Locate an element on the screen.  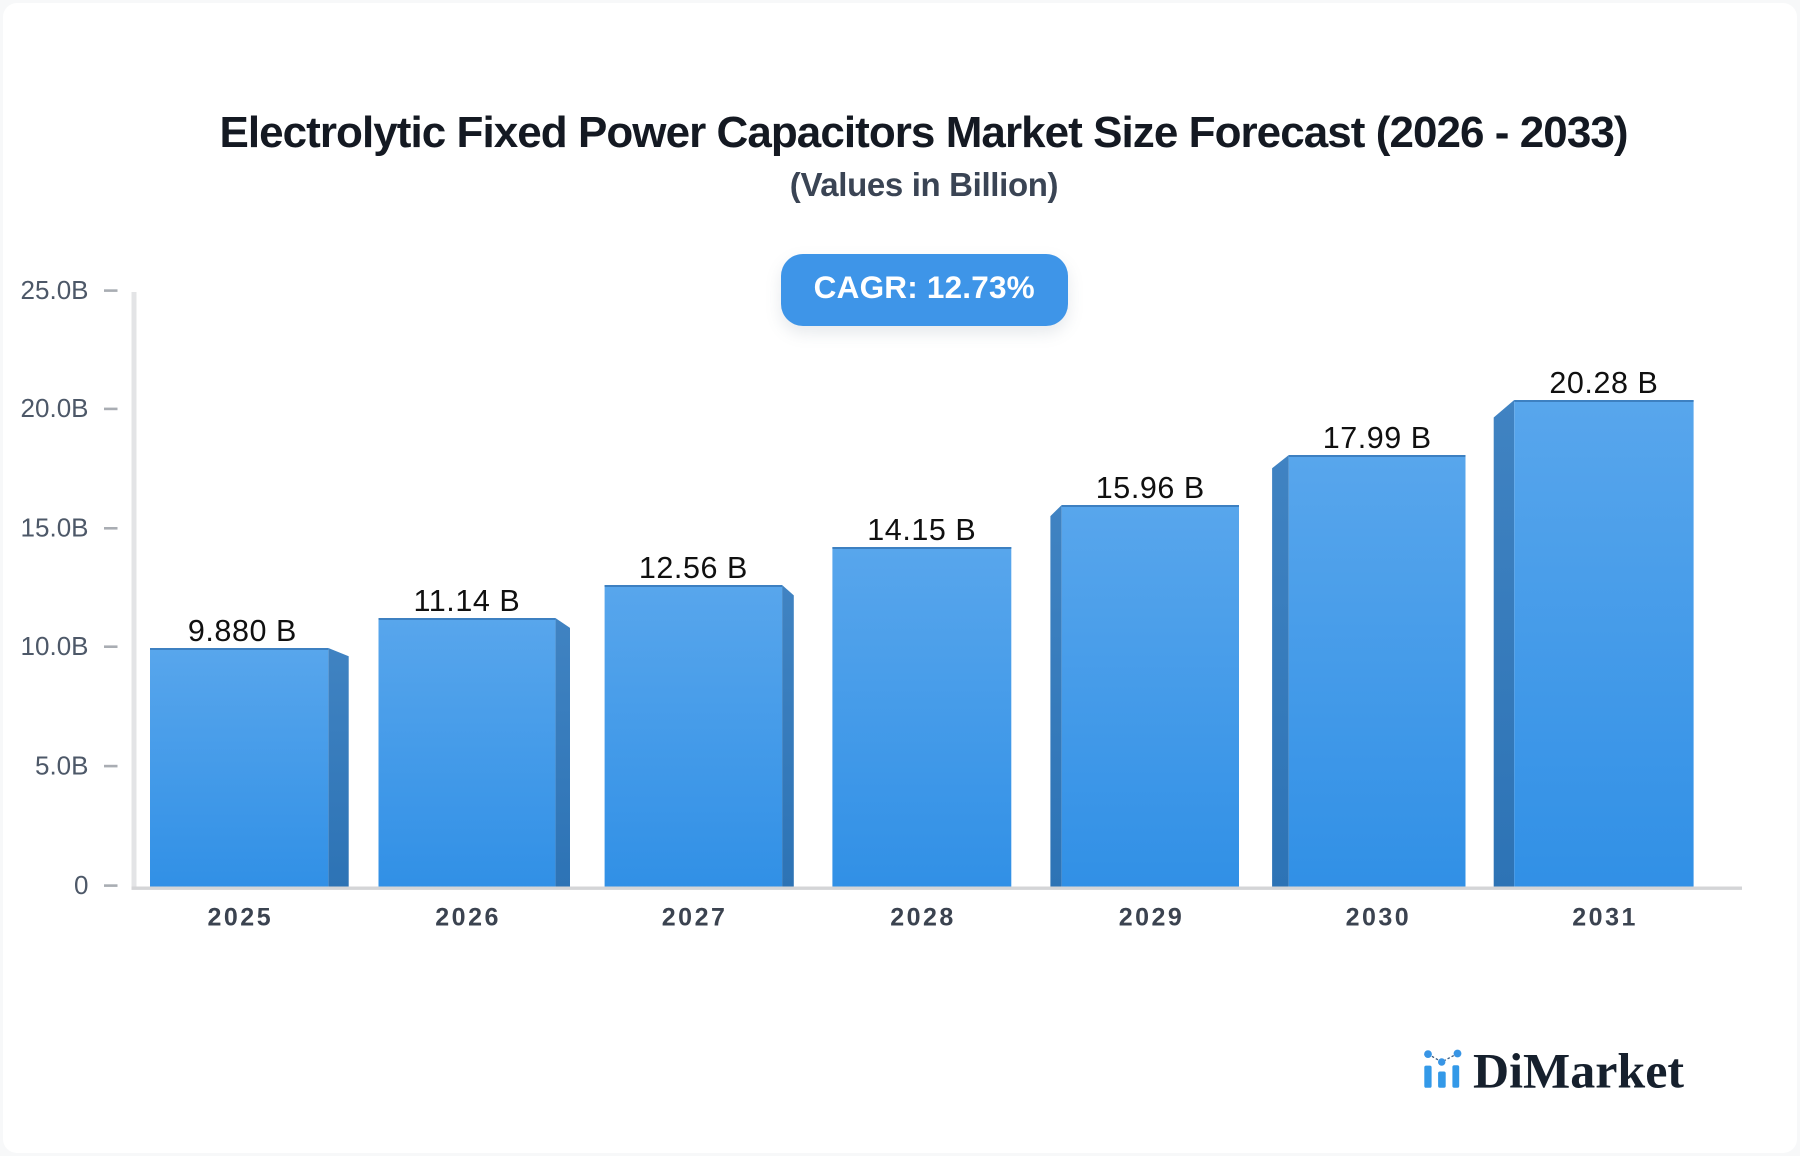
svg-text: 10.0B is located at coordinates (55, 646).